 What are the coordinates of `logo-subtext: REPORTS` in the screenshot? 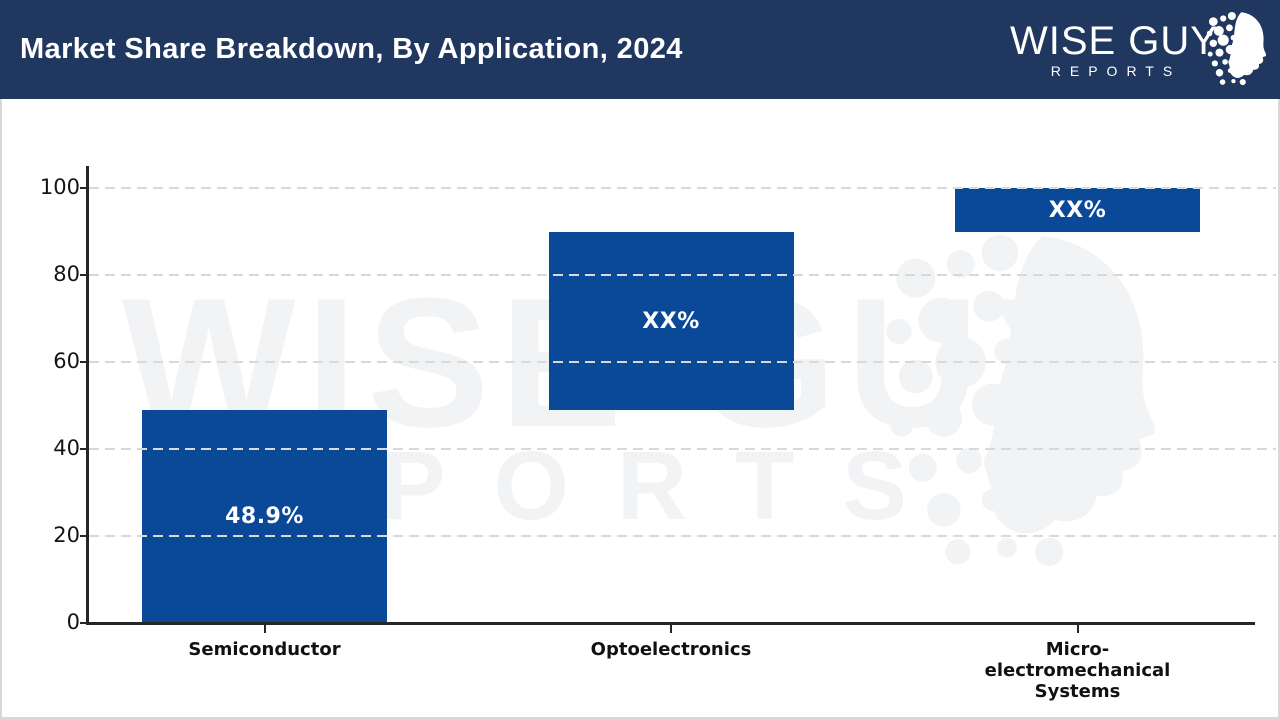 It's located at (1116, 70).